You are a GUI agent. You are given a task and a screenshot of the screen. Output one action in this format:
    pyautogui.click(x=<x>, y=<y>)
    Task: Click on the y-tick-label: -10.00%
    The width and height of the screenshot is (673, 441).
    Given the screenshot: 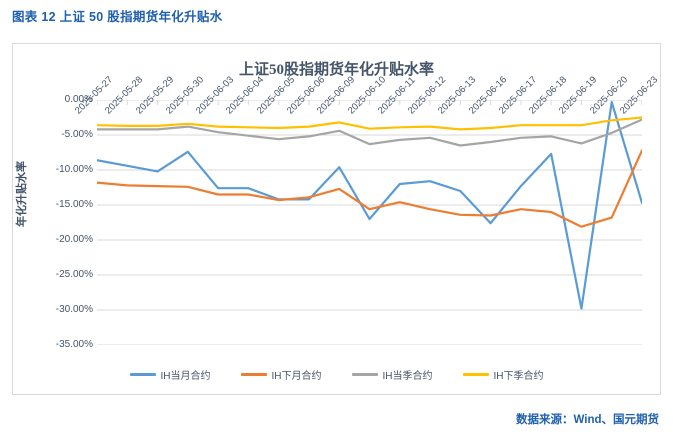 What is the action you would take?
    pyautogui.click(x=74, y=169)
    